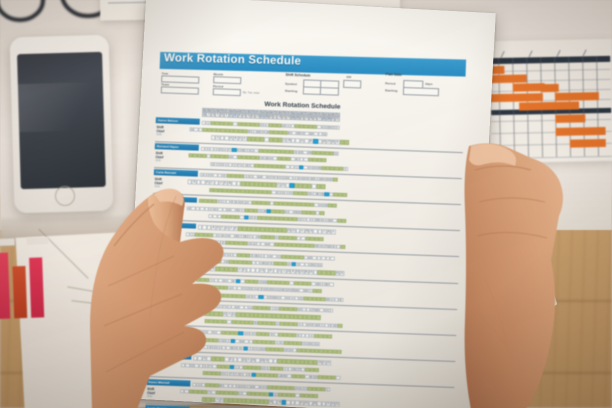 This screenshot has width=612, height=408. Describe the element at coordinates (58, 11) in the screenshot. I see `eyeglasses-icon` at that location.